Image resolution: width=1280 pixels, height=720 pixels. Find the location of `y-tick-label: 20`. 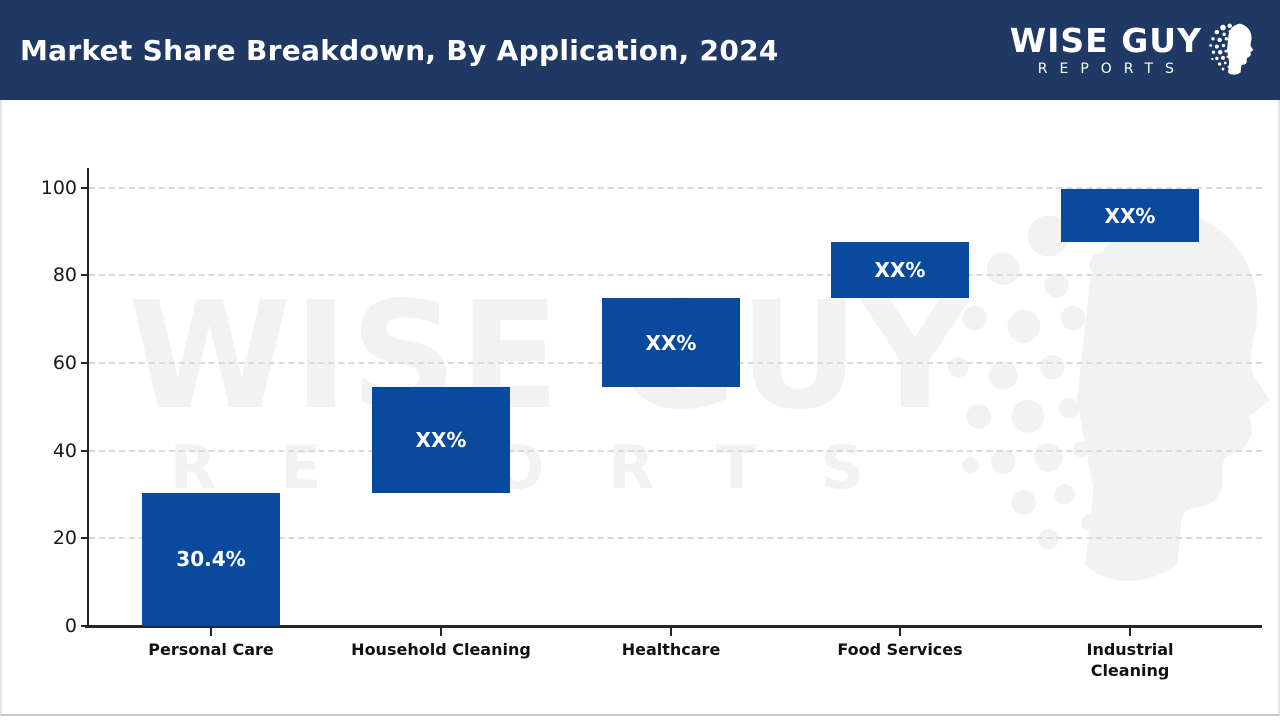

y-tick-label: 20 is located at coordinates (64, 538).